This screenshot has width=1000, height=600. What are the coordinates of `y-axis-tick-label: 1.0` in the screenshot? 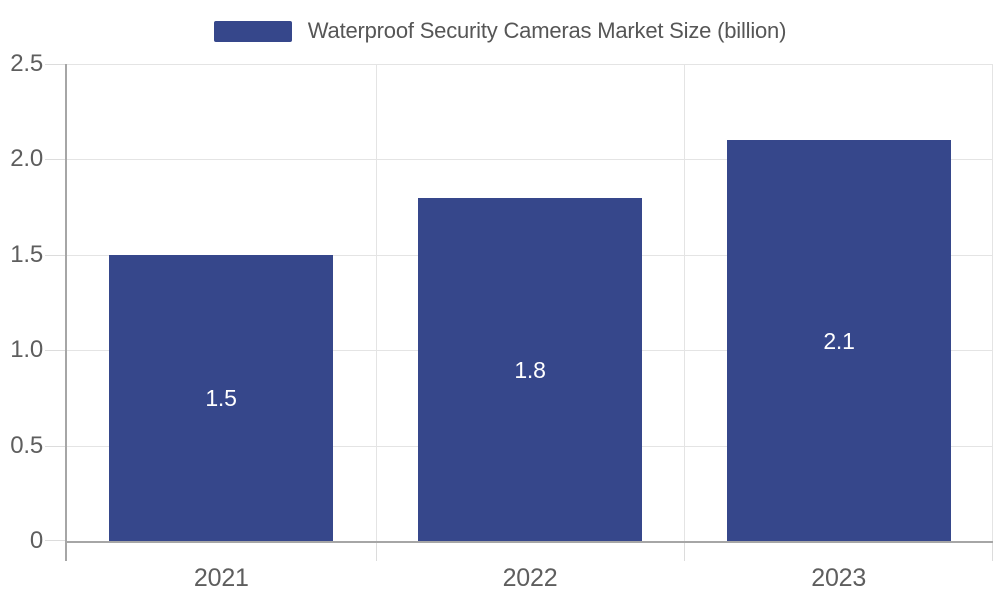 It's located at (26, 350).